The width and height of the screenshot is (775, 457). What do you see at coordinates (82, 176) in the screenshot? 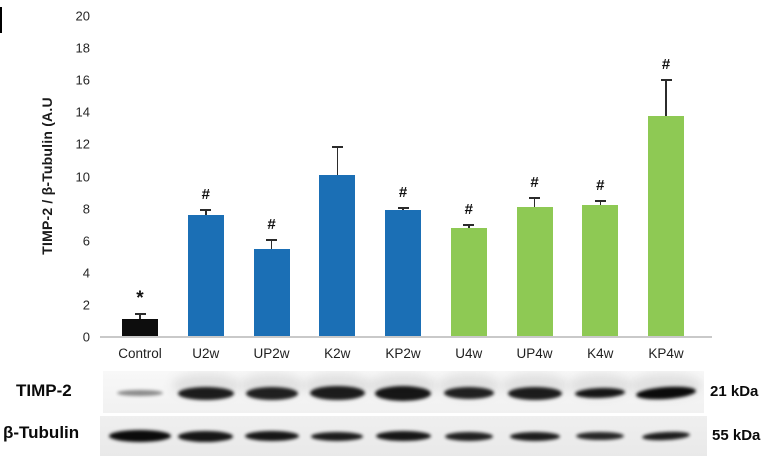
I see `y-tick-label: 10` at bounding box center [82, 176].